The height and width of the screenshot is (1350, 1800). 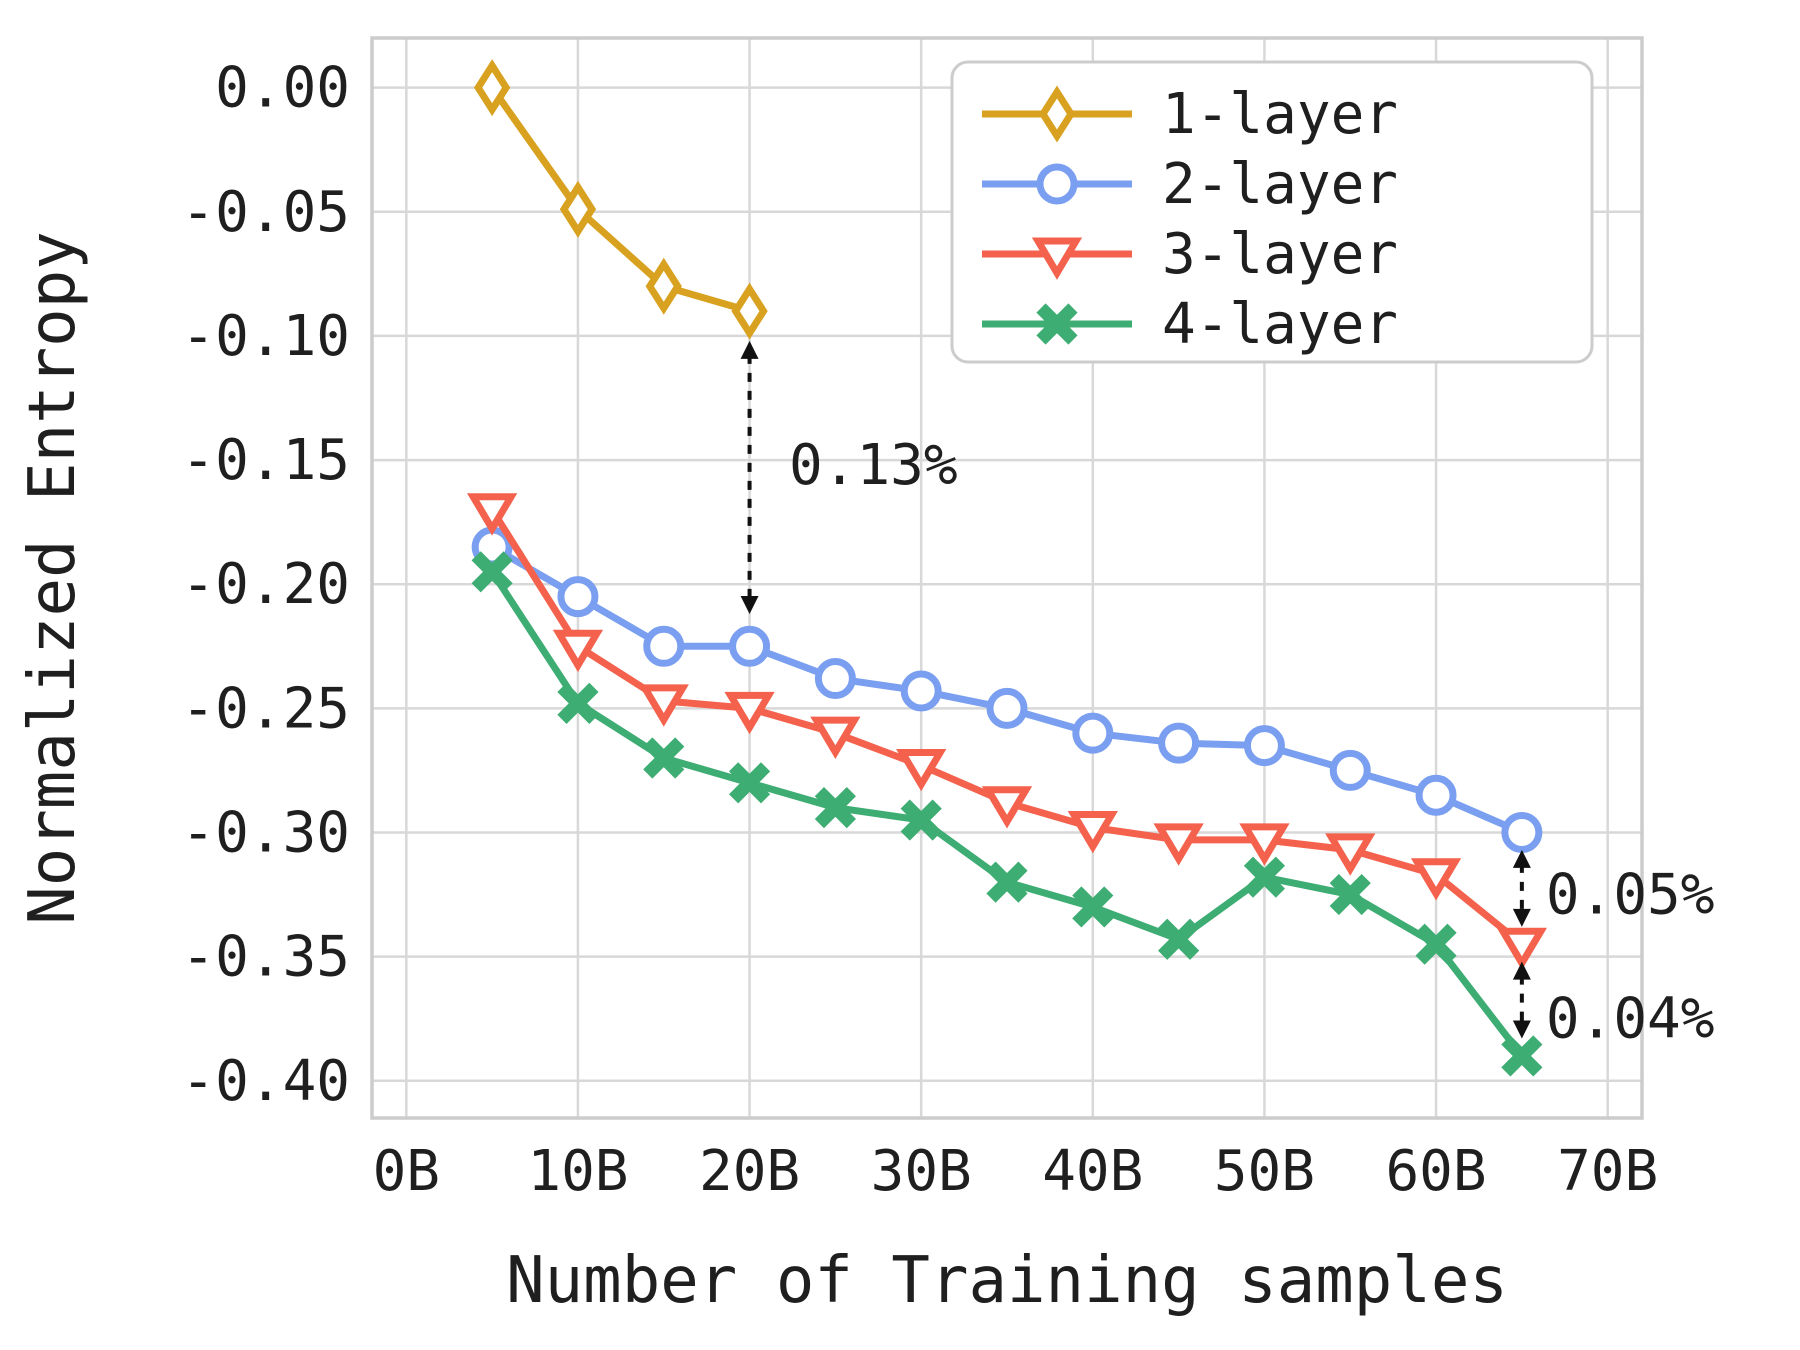 What do you see at coordinates (265, 212) in the screenshot?
I see `y-tick-label: -0.05` at bounding box center [265, 212].